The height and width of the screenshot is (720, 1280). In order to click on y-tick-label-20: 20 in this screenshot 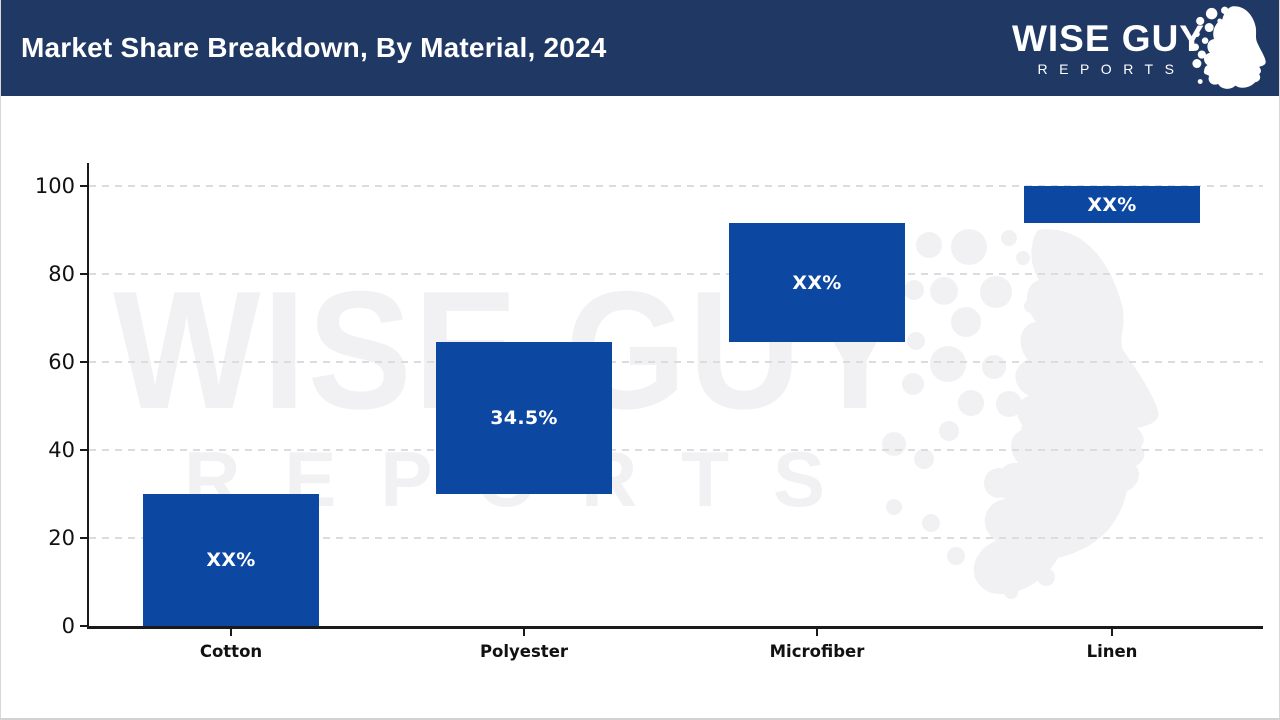, I will do `click(61, 538)`.